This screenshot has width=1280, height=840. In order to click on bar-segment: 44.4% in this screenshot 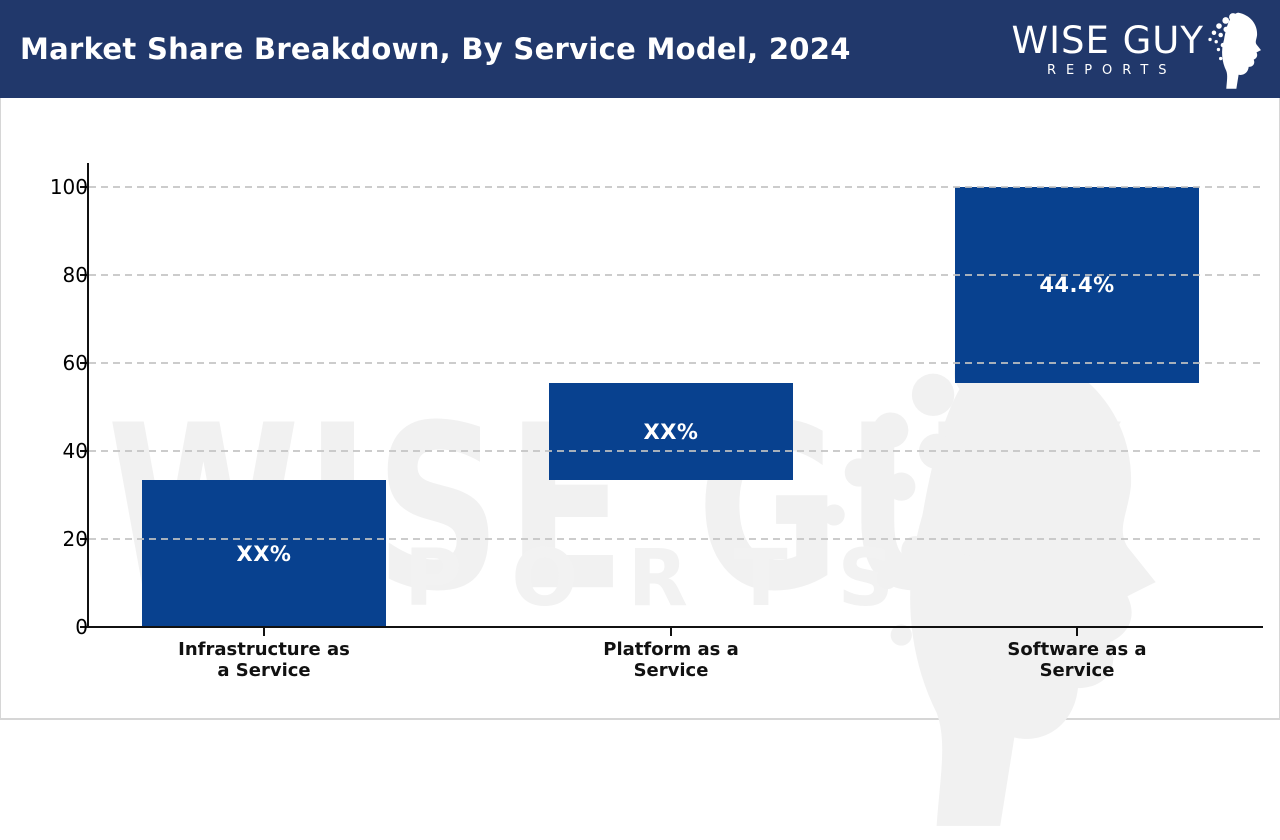, I will do `click(1077, 285)`.